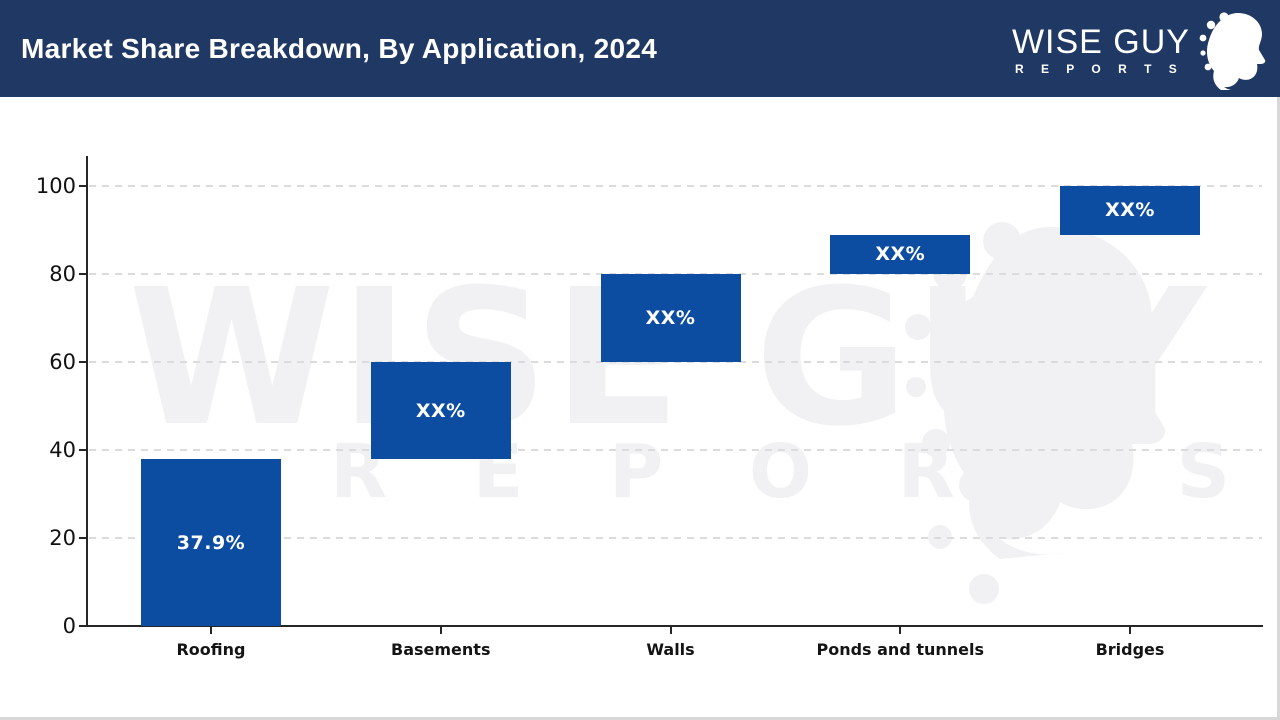 Image resolution: width=1280 pixels, height=720 pixels. I want to click on x-axis-label-ponds-and-tunnels: Ponds and tunnels, so click(900, 649).